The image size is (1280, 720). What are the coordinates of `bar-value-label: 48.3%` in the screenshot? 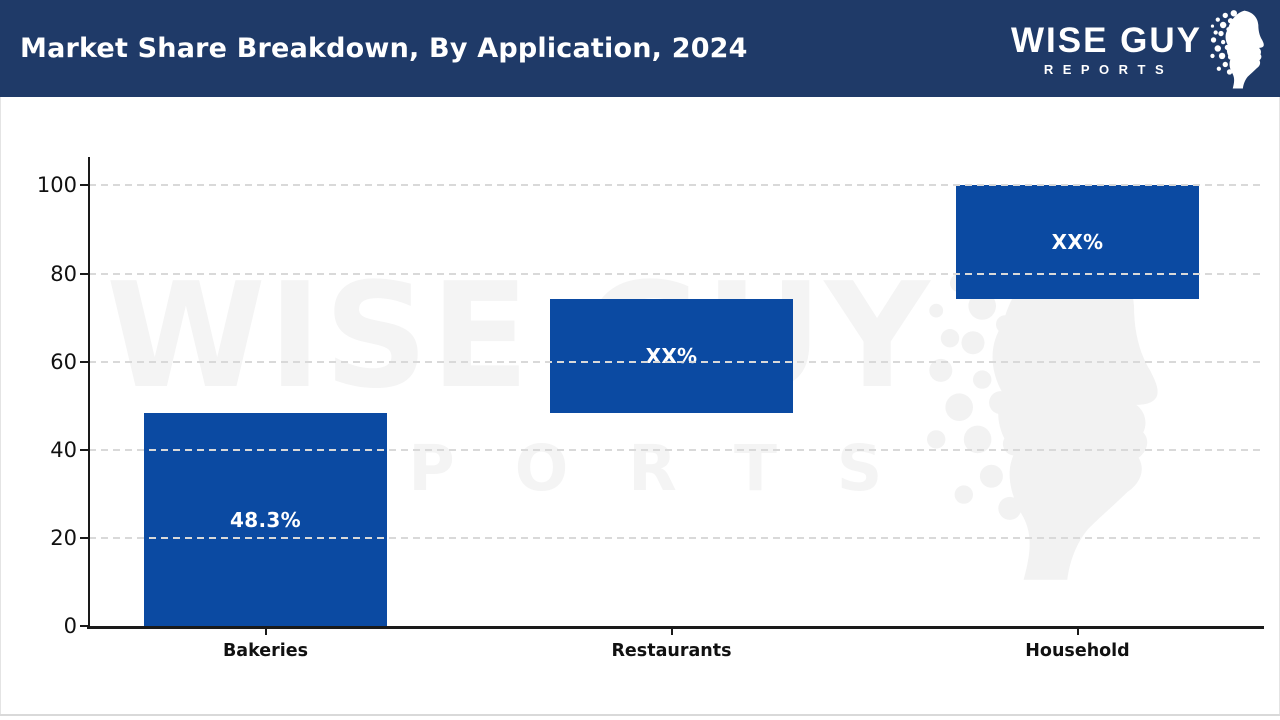 It's located at (265, 519).